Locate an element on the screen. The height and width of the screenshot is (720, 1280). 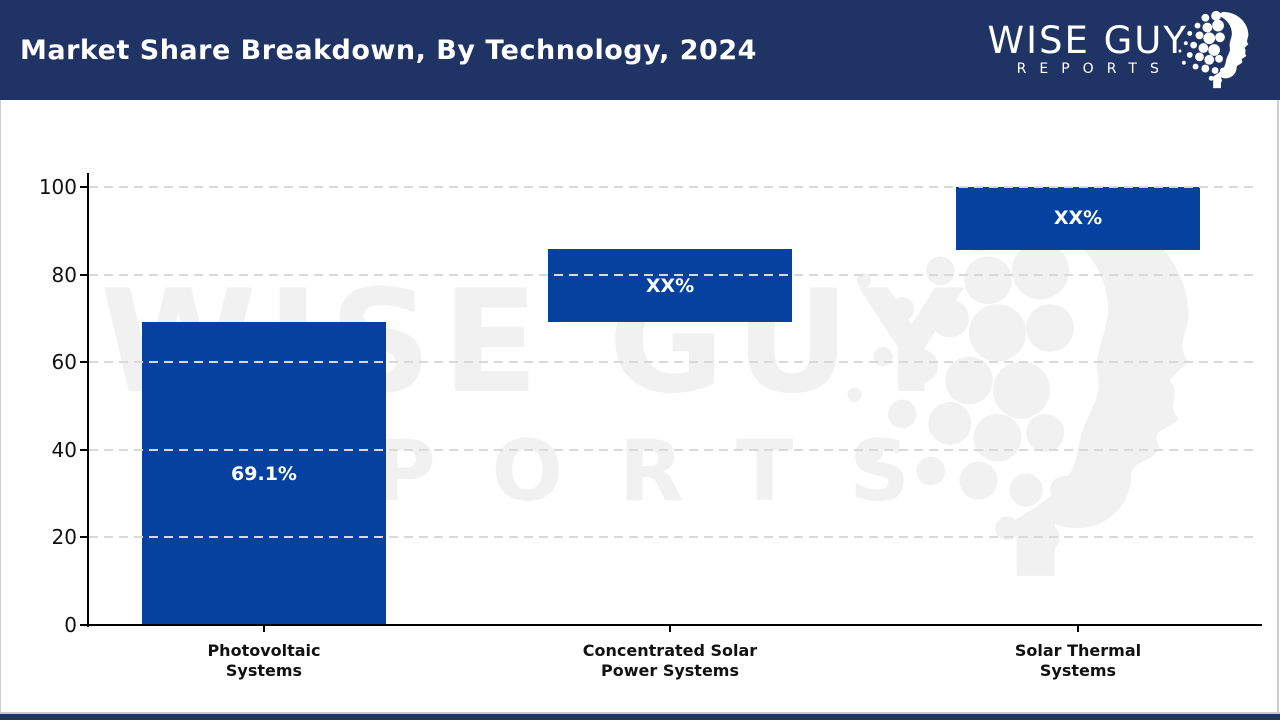
y-axis-line is located at coordinates (88, 400).